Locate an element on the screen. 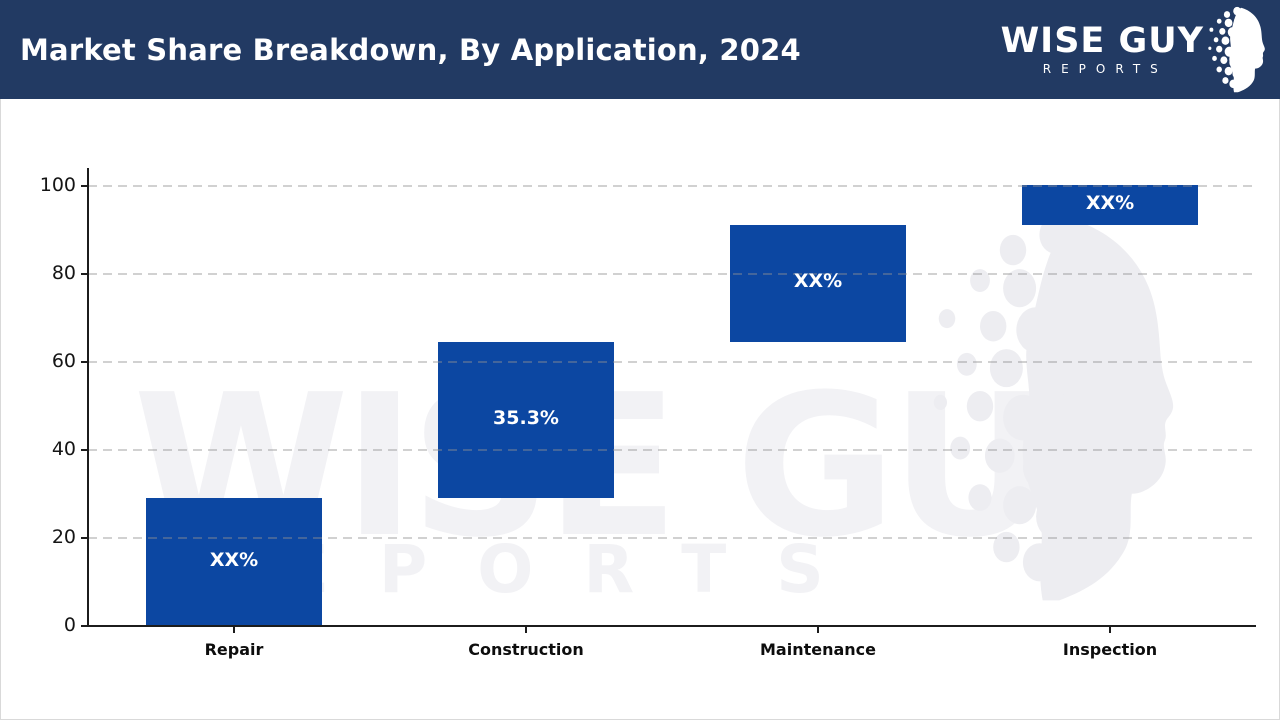 This screenshot has width=1280, height=720. brand-logo-text: WISE GUY REPORTS is located at coordinates (1102, 48).